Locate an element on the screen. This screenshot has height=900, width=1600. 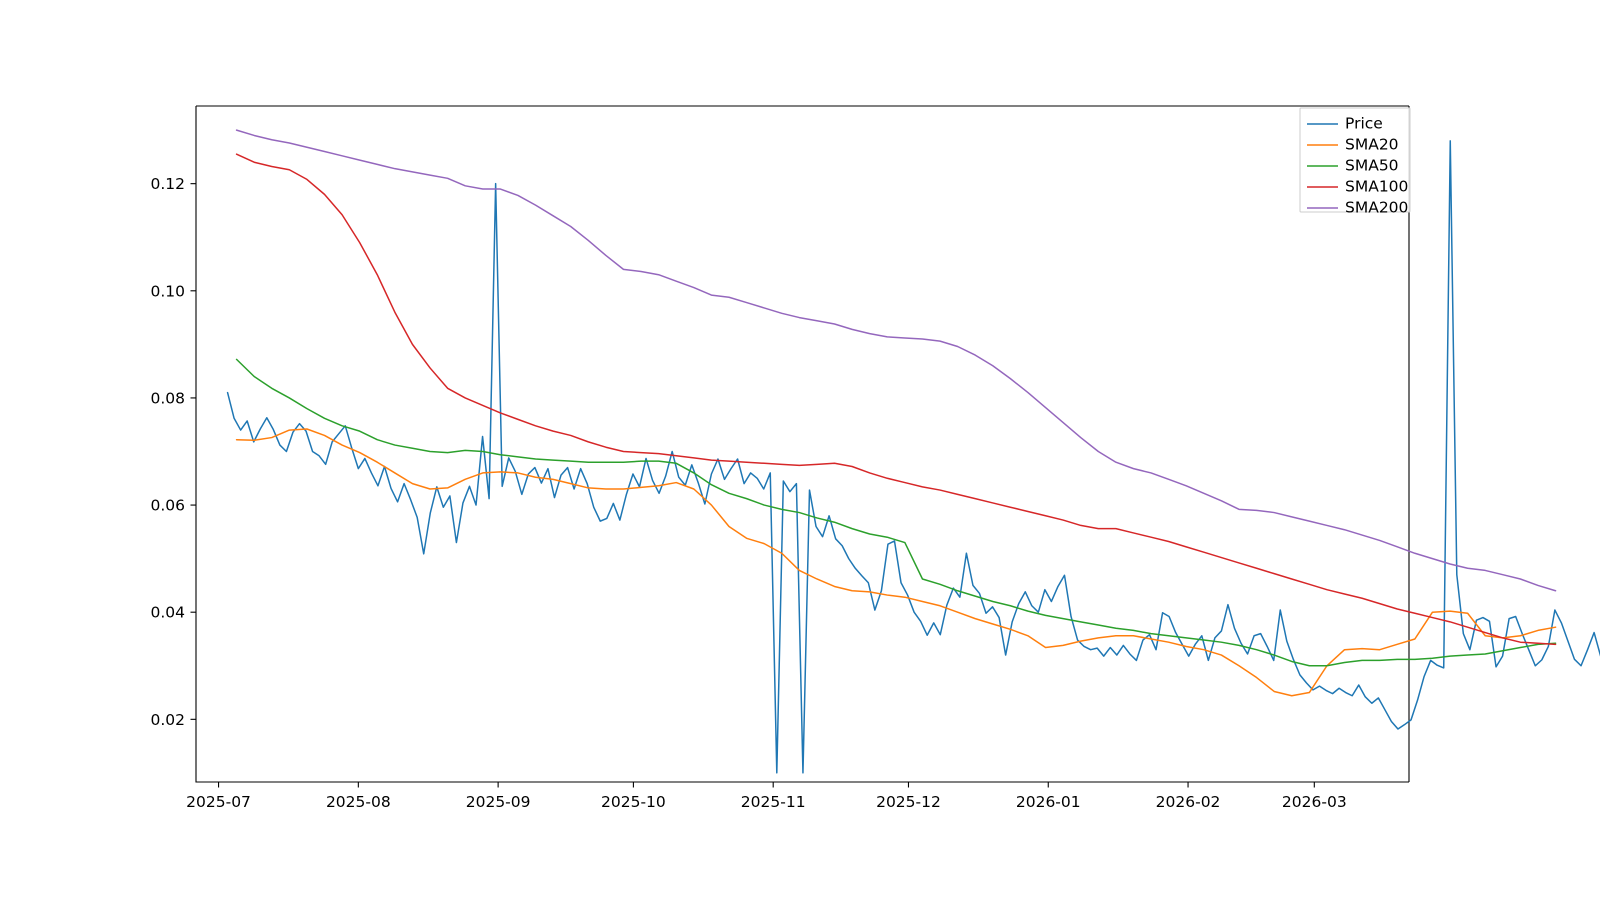
x-tick-label: 2026-03 is located at coordinates (1314, 802).